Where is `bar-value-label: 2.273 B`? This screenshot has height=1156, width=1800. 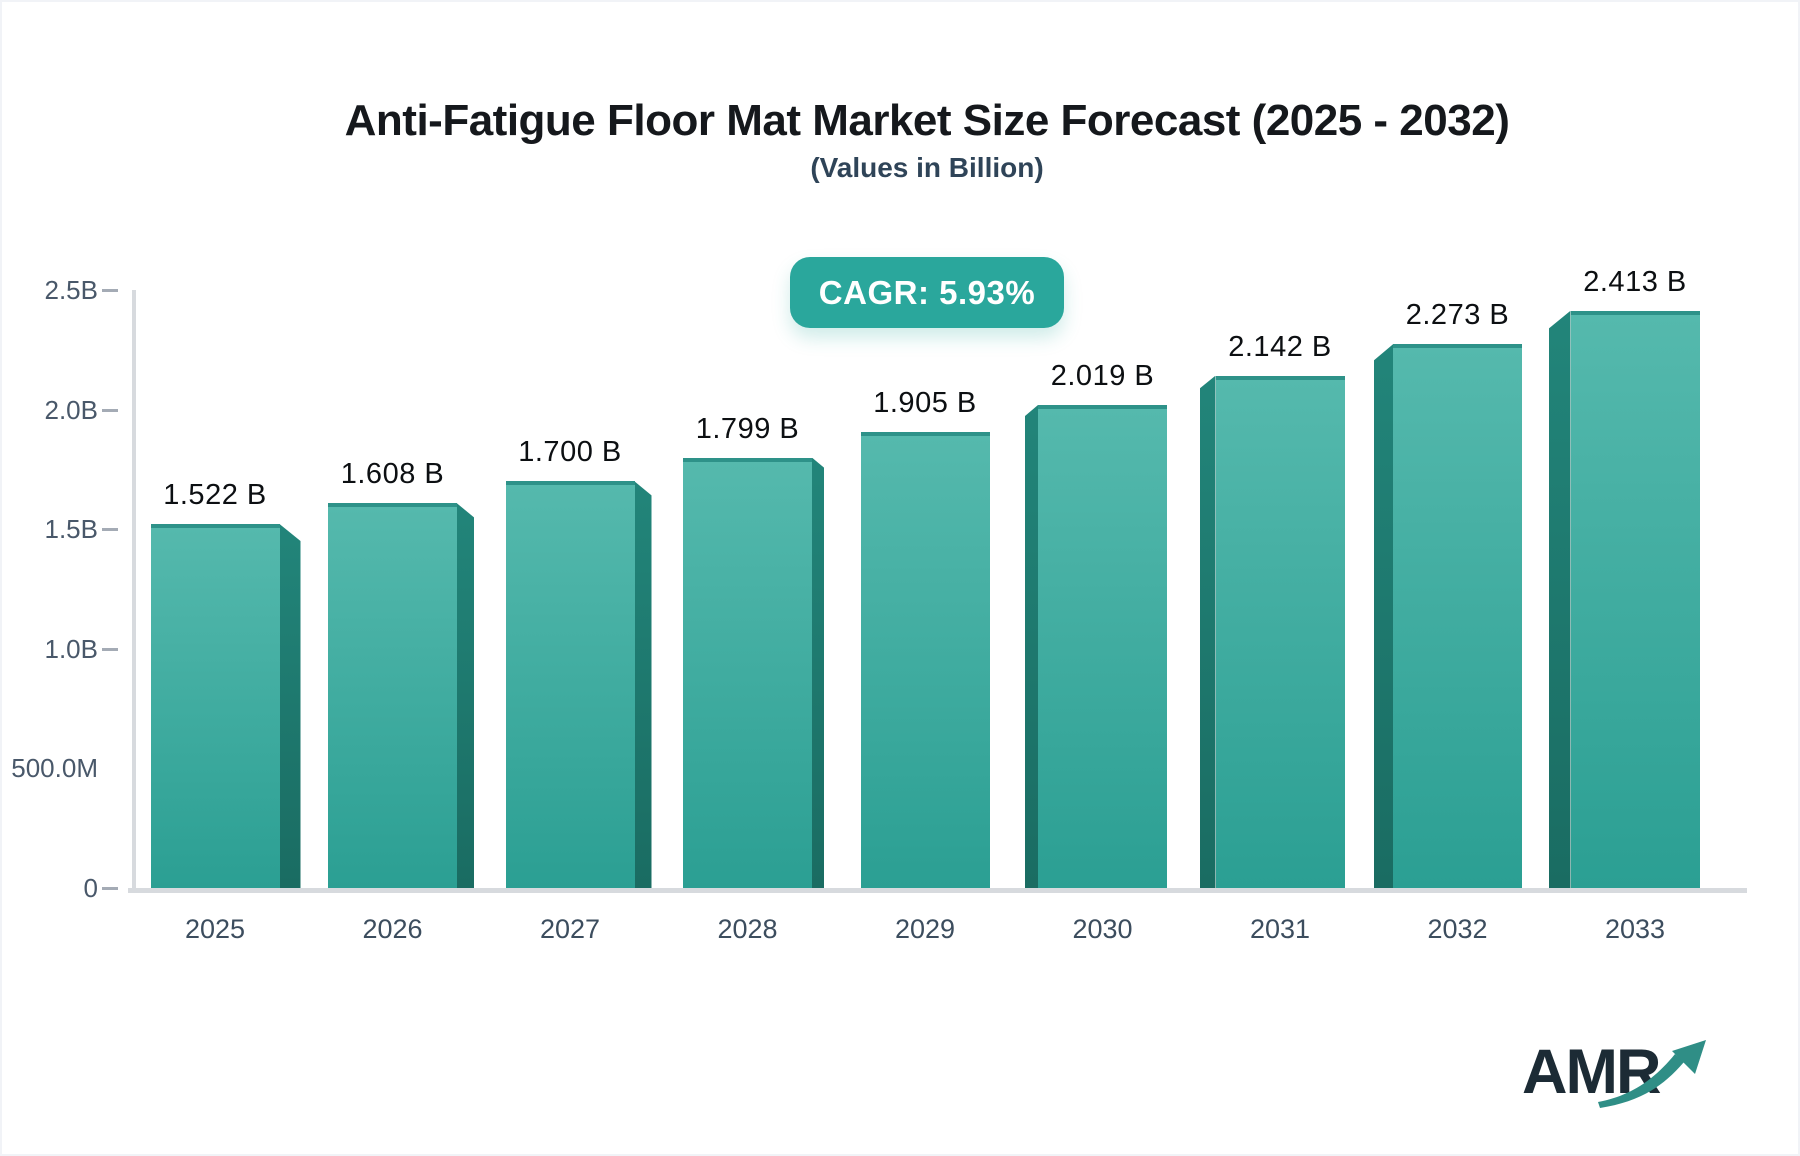 bar-value-label: 2.273 B is located at coordinates (1457, 315).